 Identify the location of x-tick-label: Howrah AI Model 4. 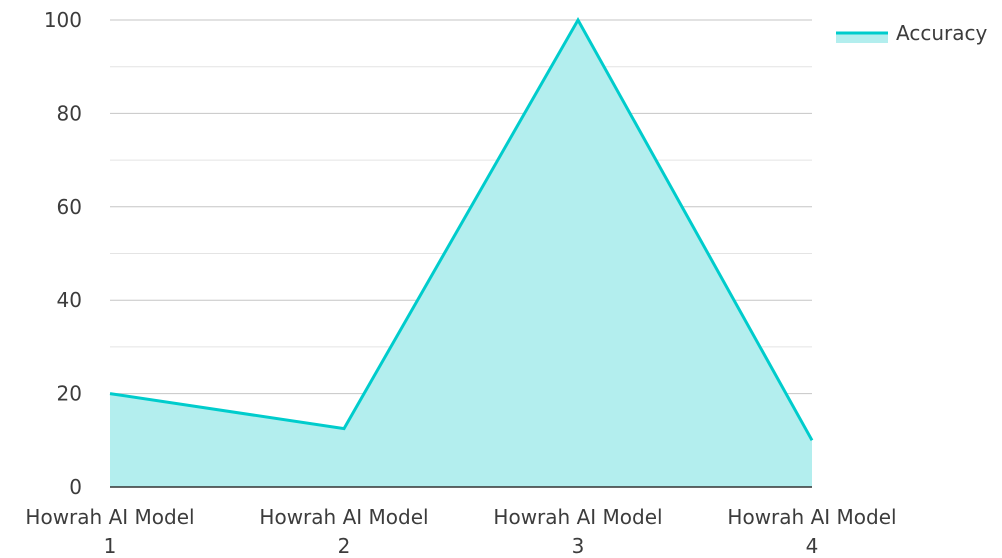
(811, 531).